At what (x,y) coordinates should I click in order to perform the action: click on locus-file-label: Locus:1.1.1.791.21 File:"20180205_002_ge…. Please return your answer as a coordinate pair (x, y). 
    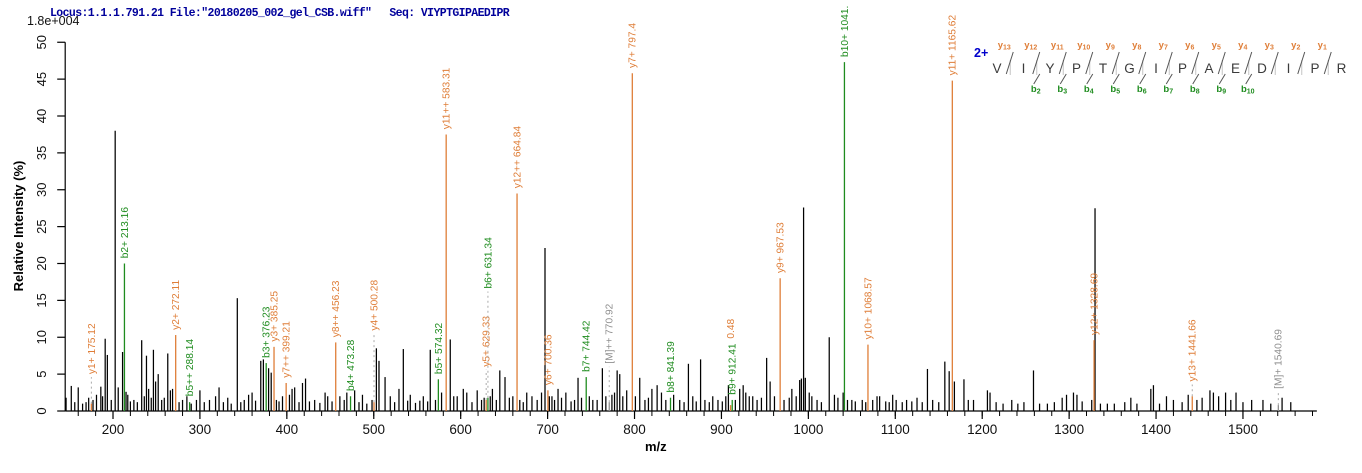
    Looking at the image, I should click on (211, 13).